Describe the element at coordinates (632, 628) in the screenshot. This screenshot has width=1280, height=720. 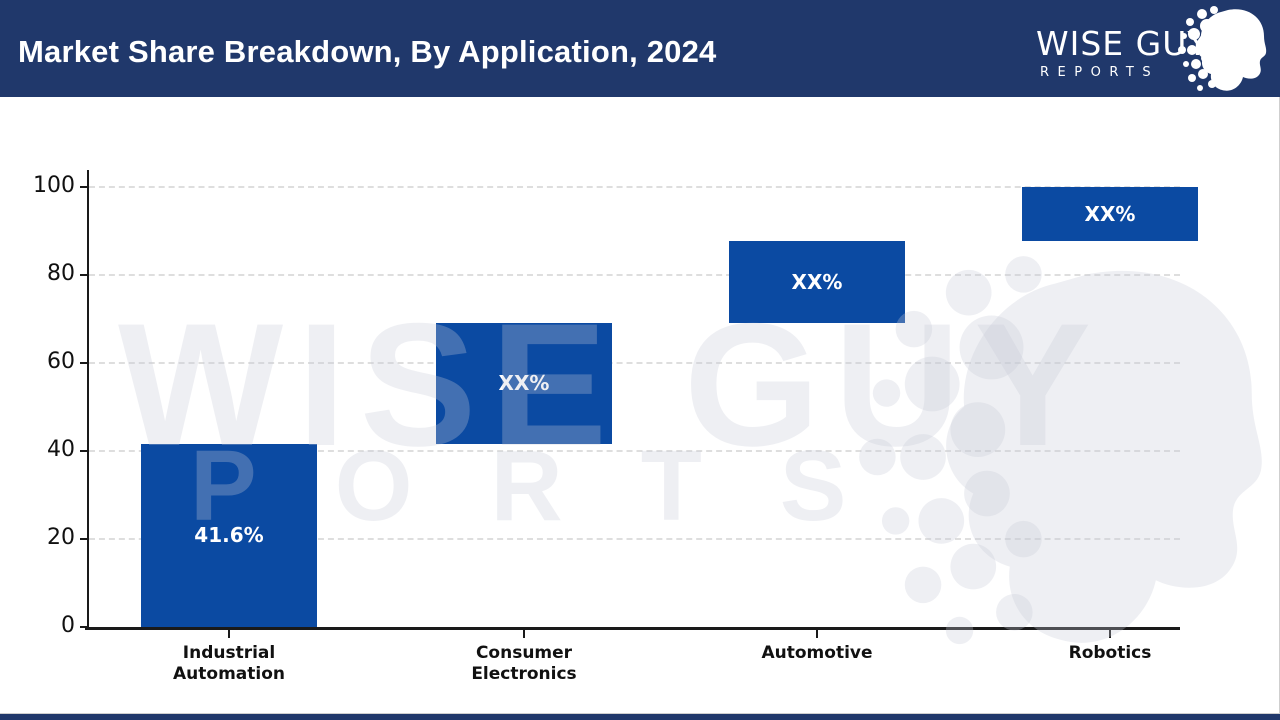
I see `x-axis-line` at that location.